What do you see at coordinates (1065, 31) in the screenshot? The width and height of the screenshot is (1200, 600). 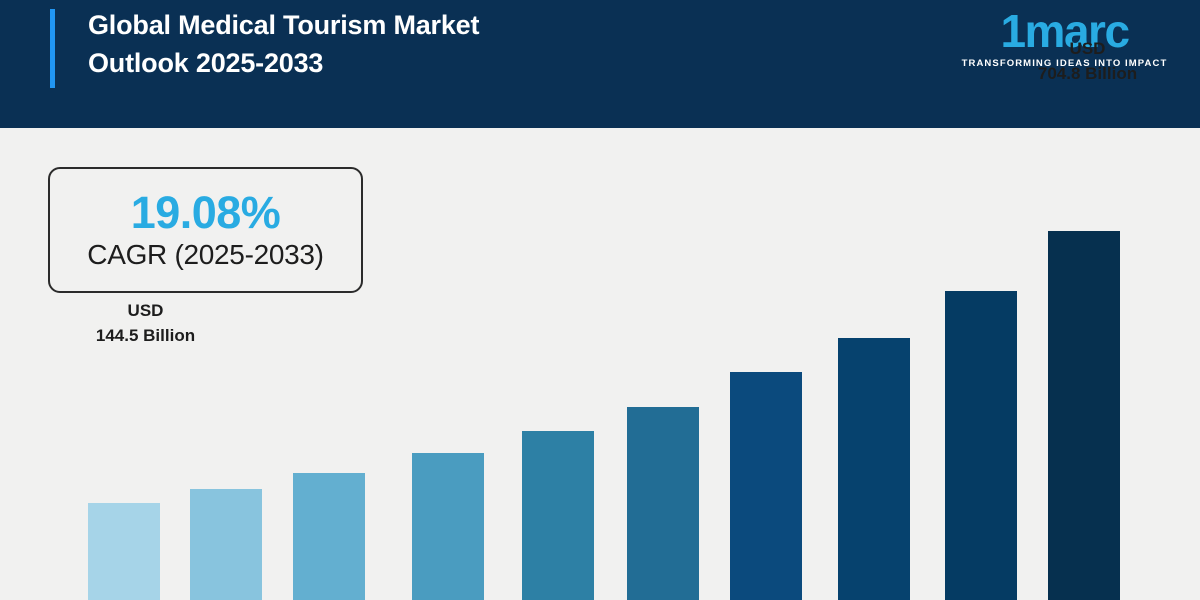 I see `logo-wordmark: 1marc` at bounding box center [1065, 31].